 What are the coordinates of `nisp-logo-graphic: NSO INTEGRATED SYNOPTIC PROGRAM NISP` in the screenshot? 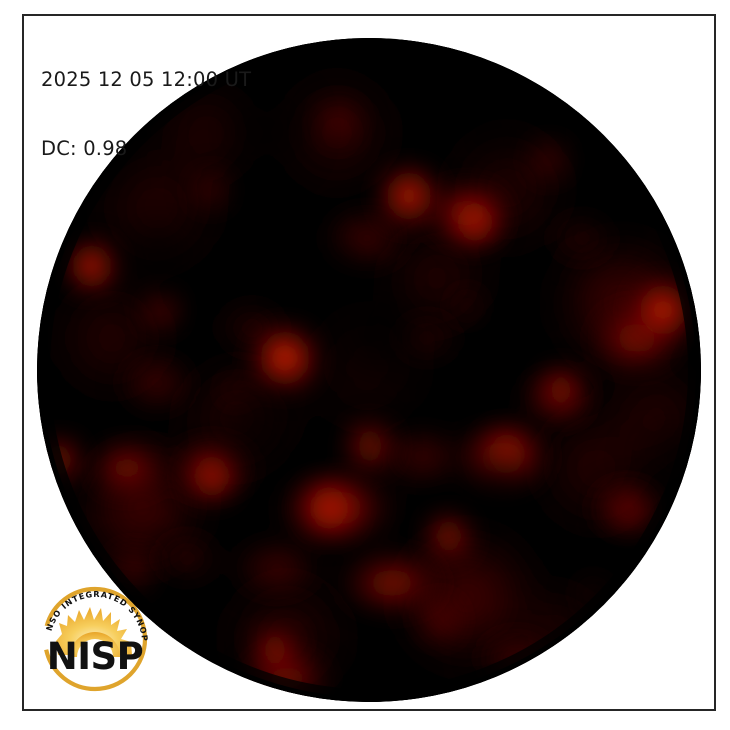 It's located at (91, 634).